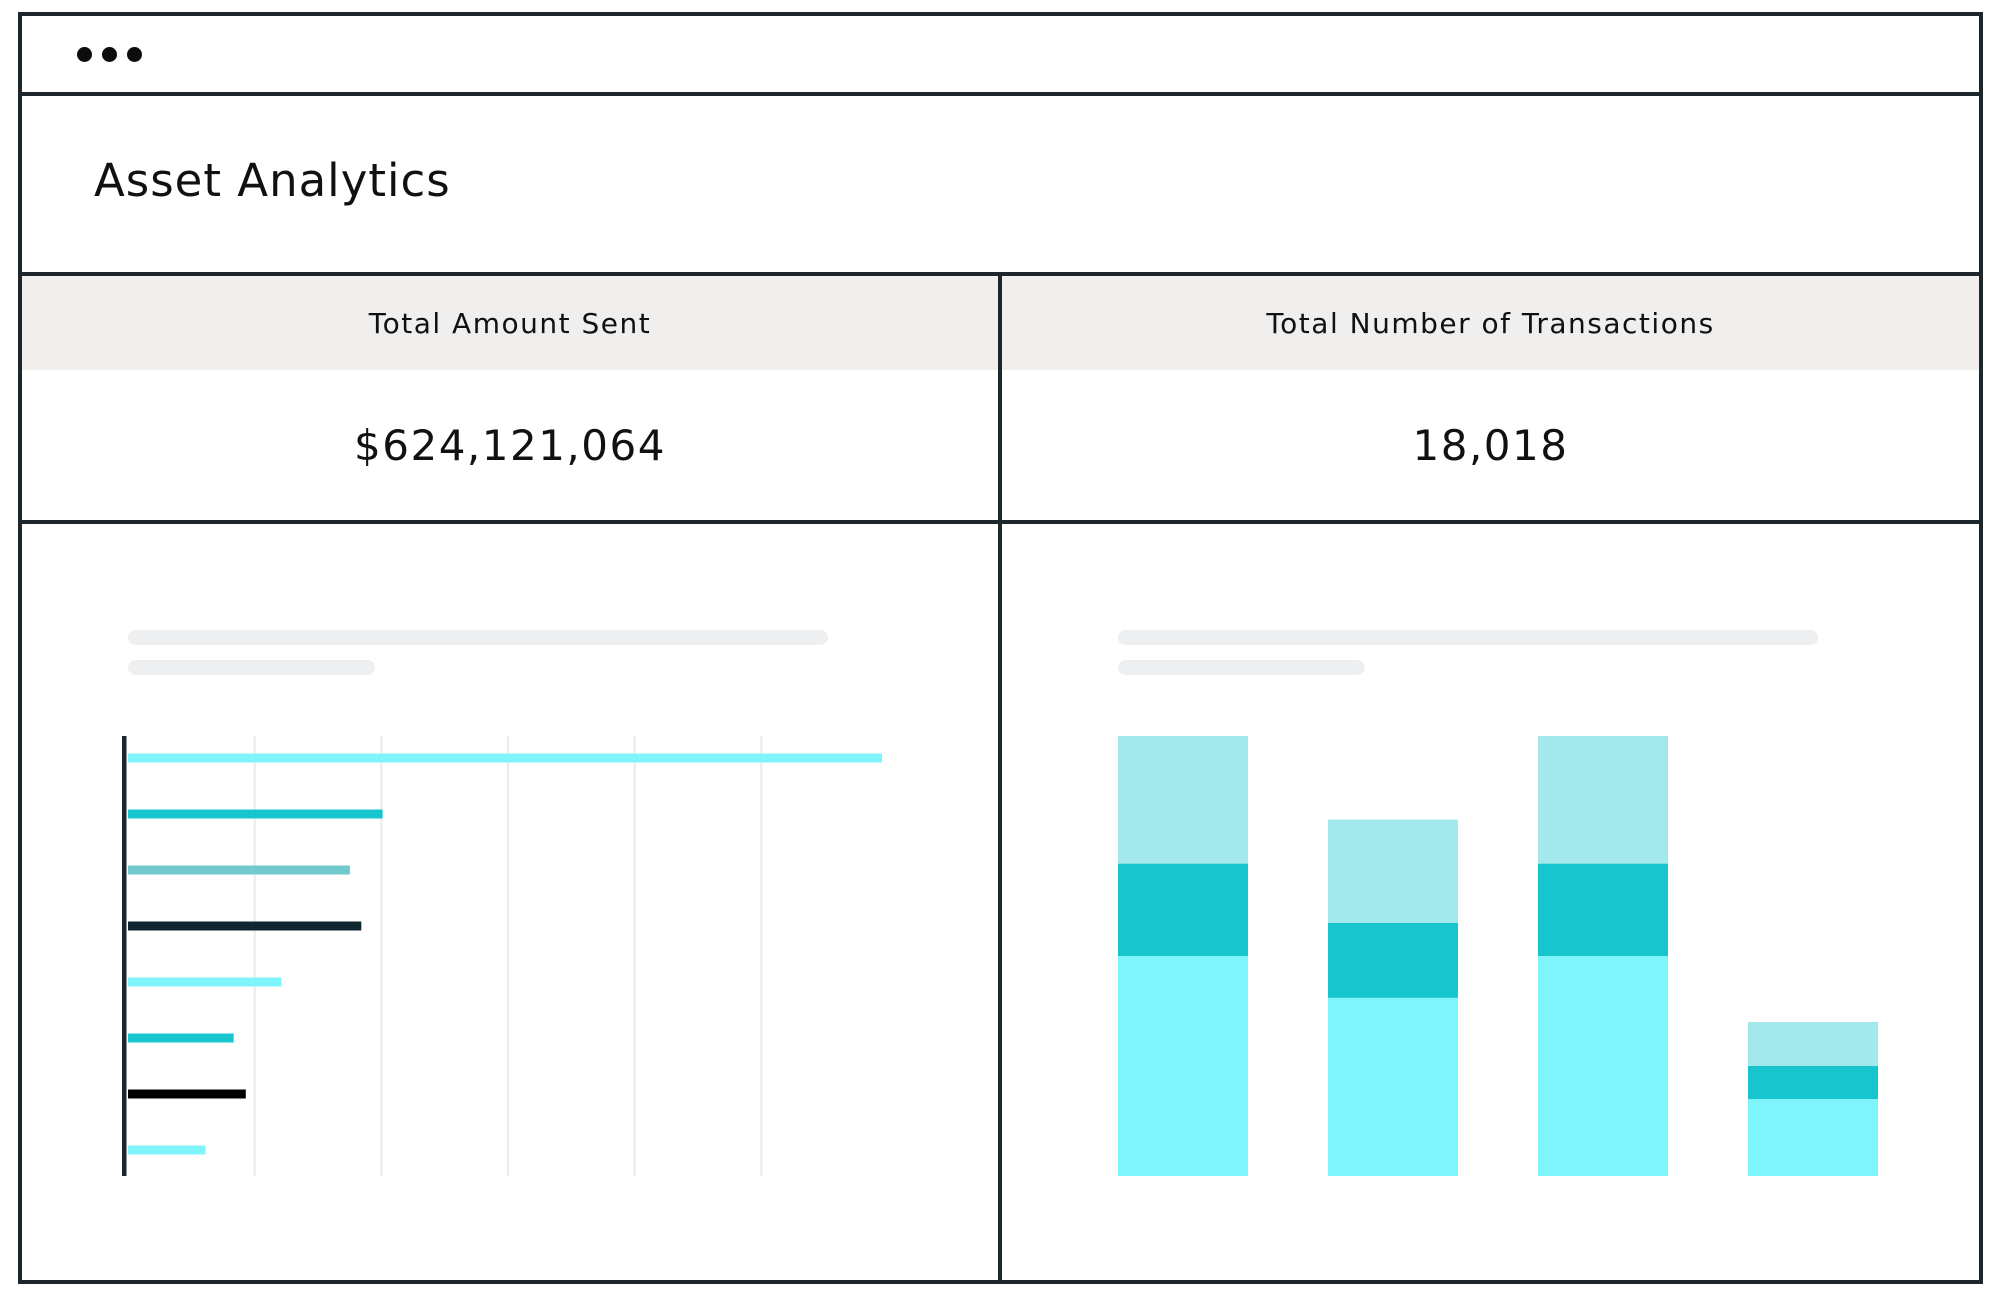  What do you see at coordinates (1490, 398) in the screenshot?
I see `metric-total-transactions: Total Number of Transactions 18,018` at bounding box center [1490, 398].